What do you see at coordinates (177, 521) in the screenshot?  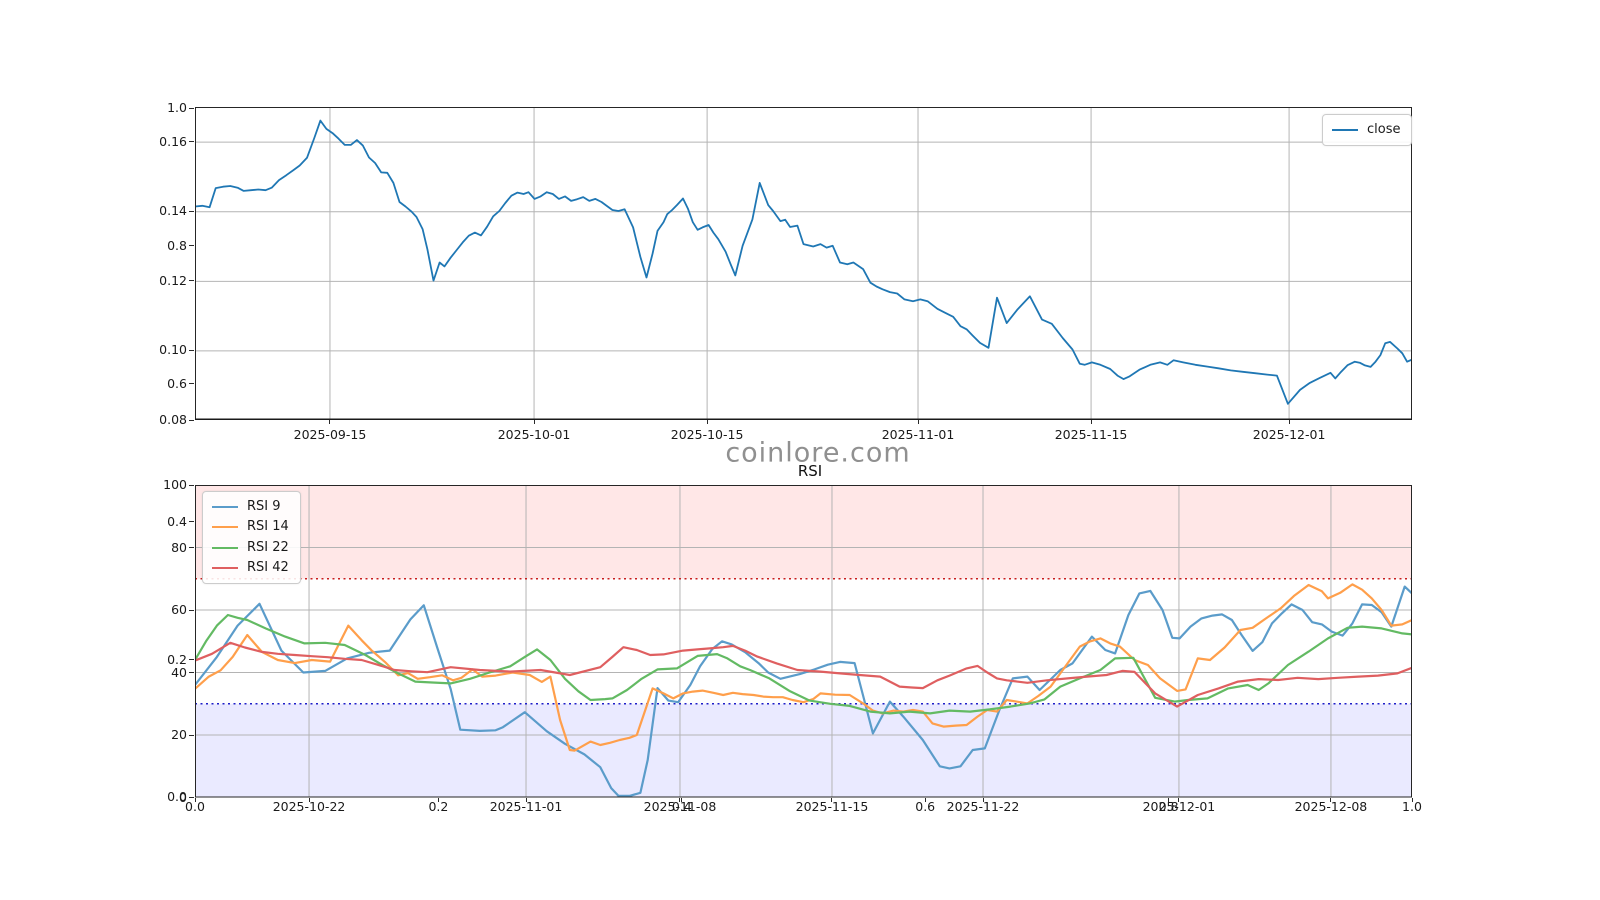 I see `secondary-y-tick-label: 0.4` at bounding box center [177, 521].